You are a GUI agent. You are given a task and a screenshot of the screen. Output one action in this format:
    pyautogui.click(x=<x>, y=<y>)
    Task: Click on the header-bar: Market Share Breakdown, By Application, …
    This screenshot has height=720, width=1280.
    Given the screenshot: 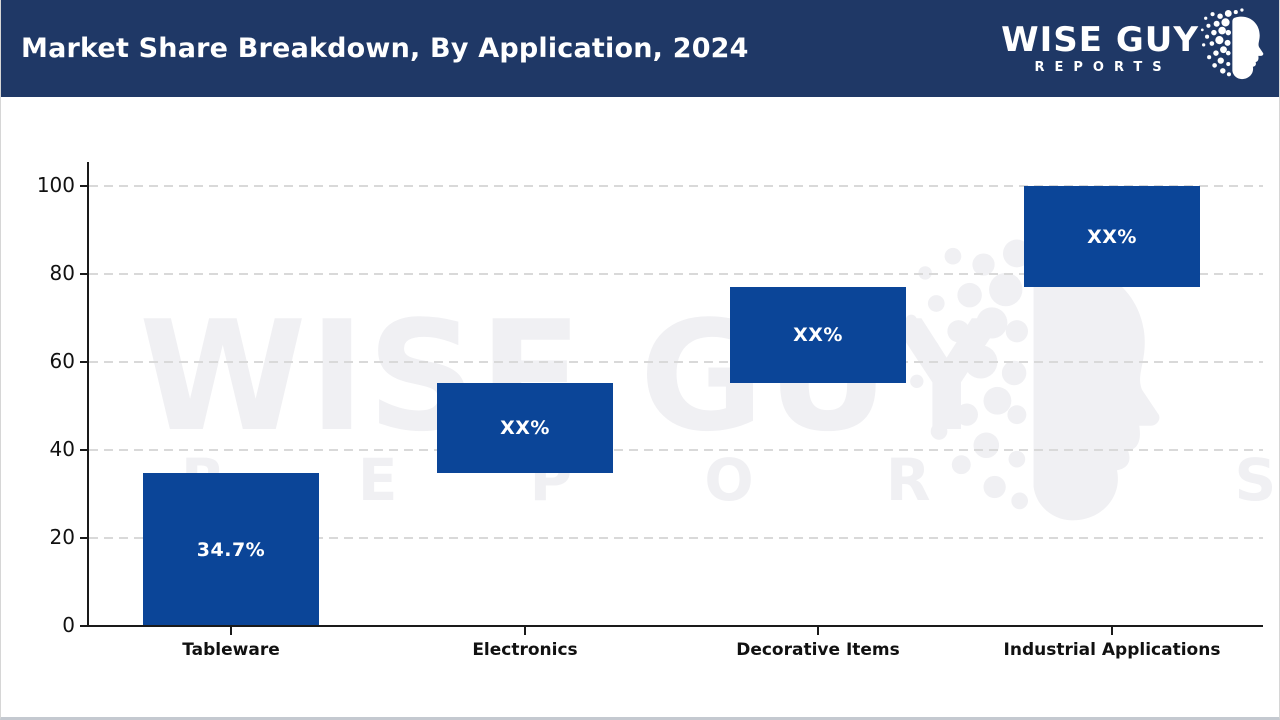 What is the action you would take?
    pyautogui.click(x=640, y=48)
    